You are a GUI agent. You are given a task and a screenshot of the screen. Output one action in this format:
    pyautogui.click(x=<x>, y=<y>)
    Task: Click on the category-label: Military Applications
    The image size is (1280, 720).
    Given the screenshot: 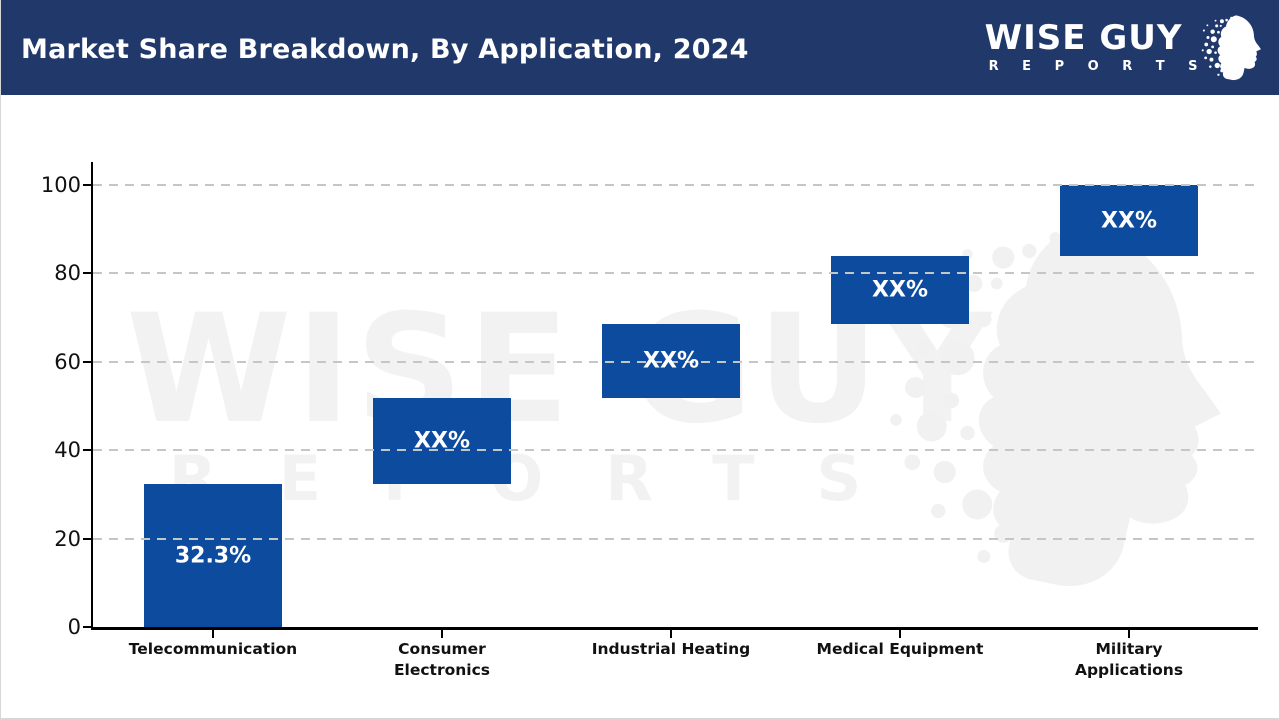 What is the action you would take?
    pyautogui.click(x=1129, y=659)
    